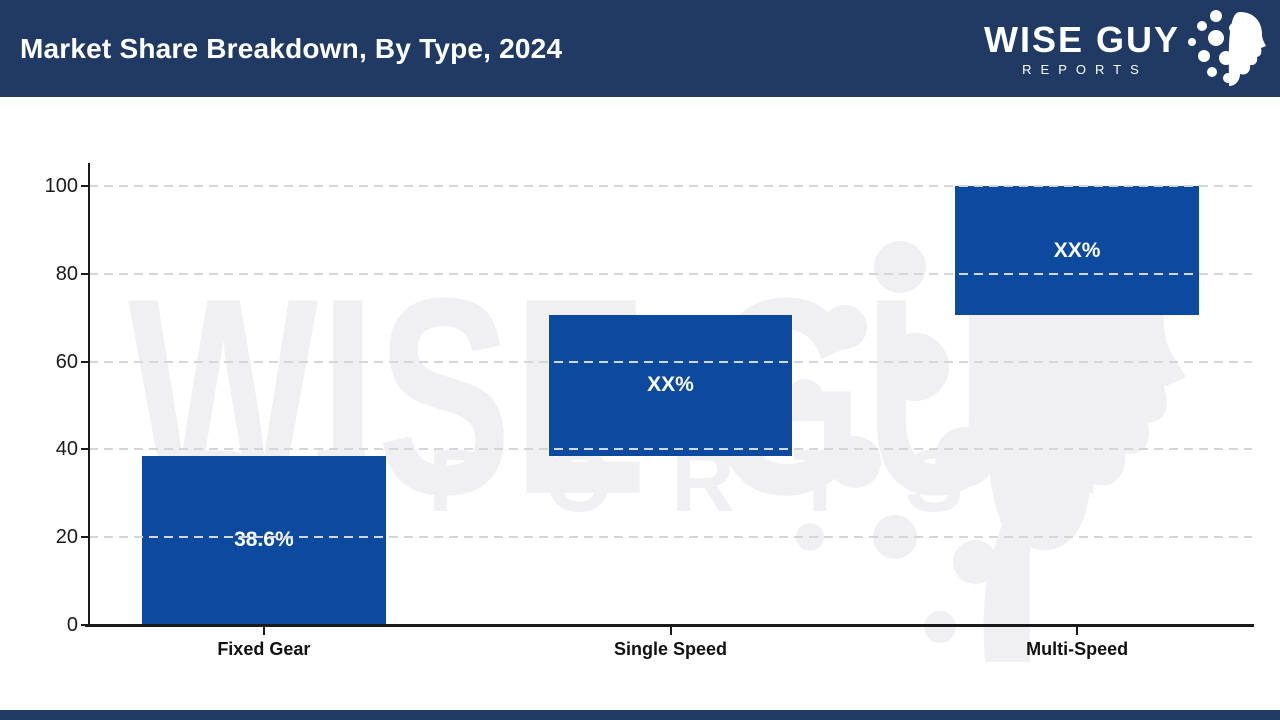 Image resolution: width=1280 pixels, height=720 pixels. Describe the element at coordinates (291, 48) in the screenshot. I see `chart-title: Market Share Breakdown, By Type, 2024` at that location.